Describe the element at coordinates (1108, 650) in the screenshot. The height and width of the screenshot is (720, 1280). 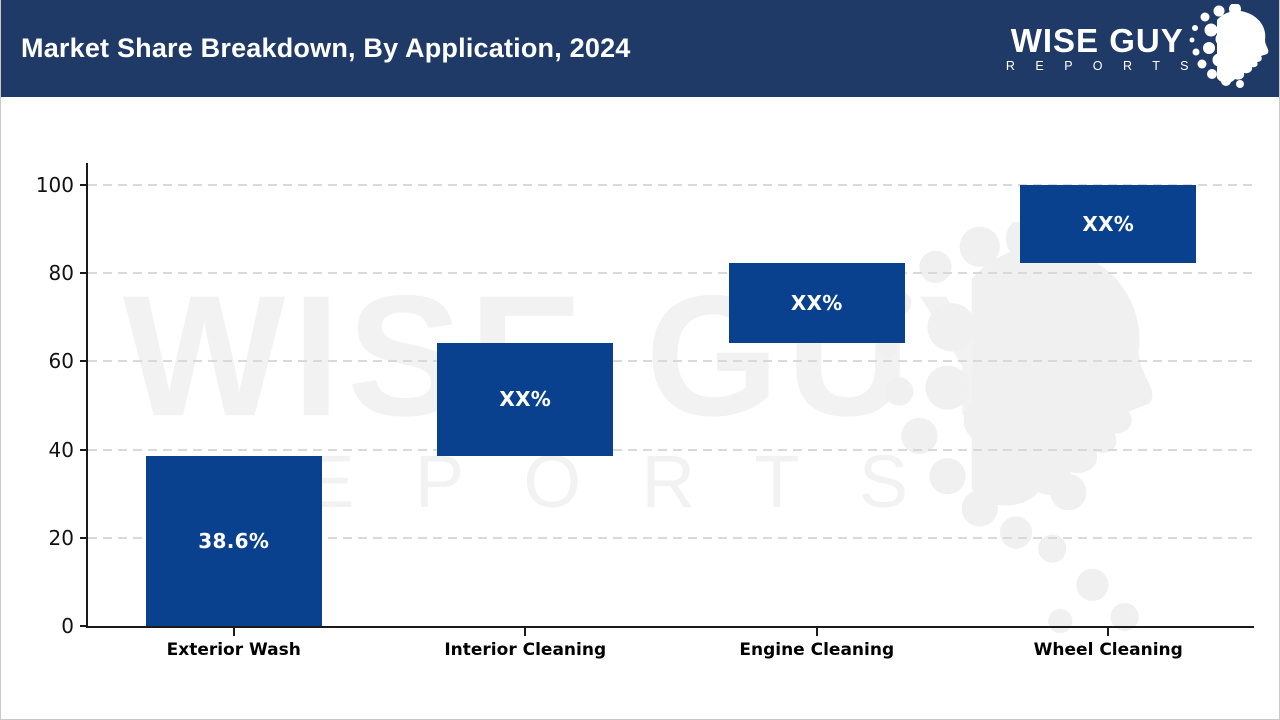
I see `x-axis-label-4: Wheel Cleaning` at that location.